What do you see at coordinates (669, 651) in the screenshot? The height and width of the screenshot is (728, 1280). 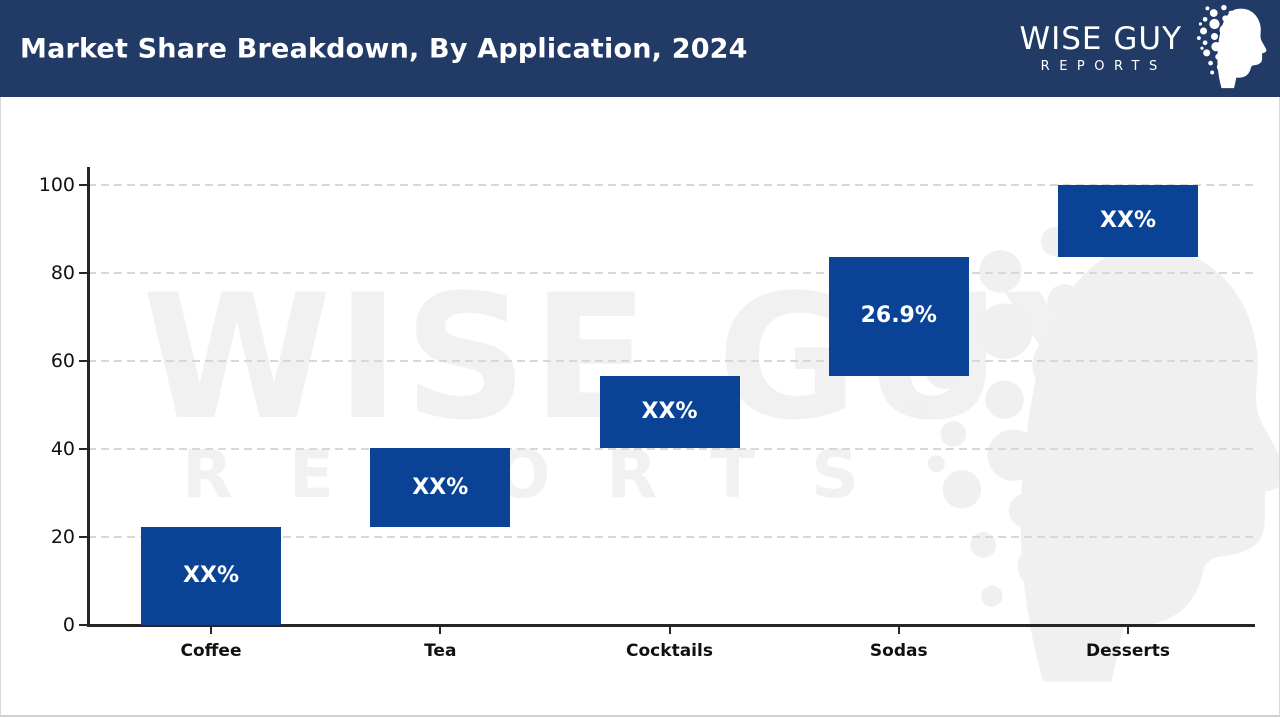 I see `x-tick-label-cocktails: Cocktails` at bounding box center [669, 651].